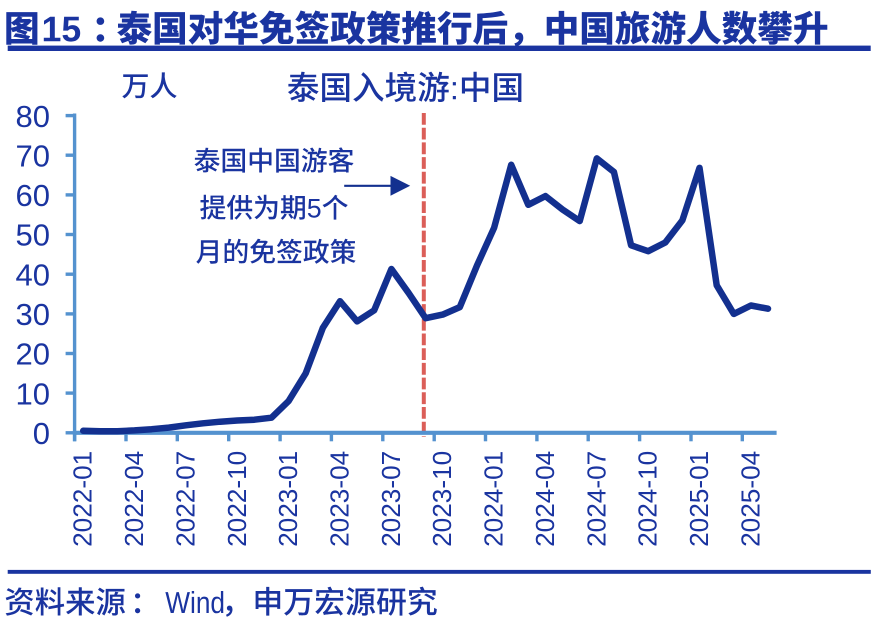 The image size is (884, 634). I want to click on svg-text: 2024-07, so click(596, 499).